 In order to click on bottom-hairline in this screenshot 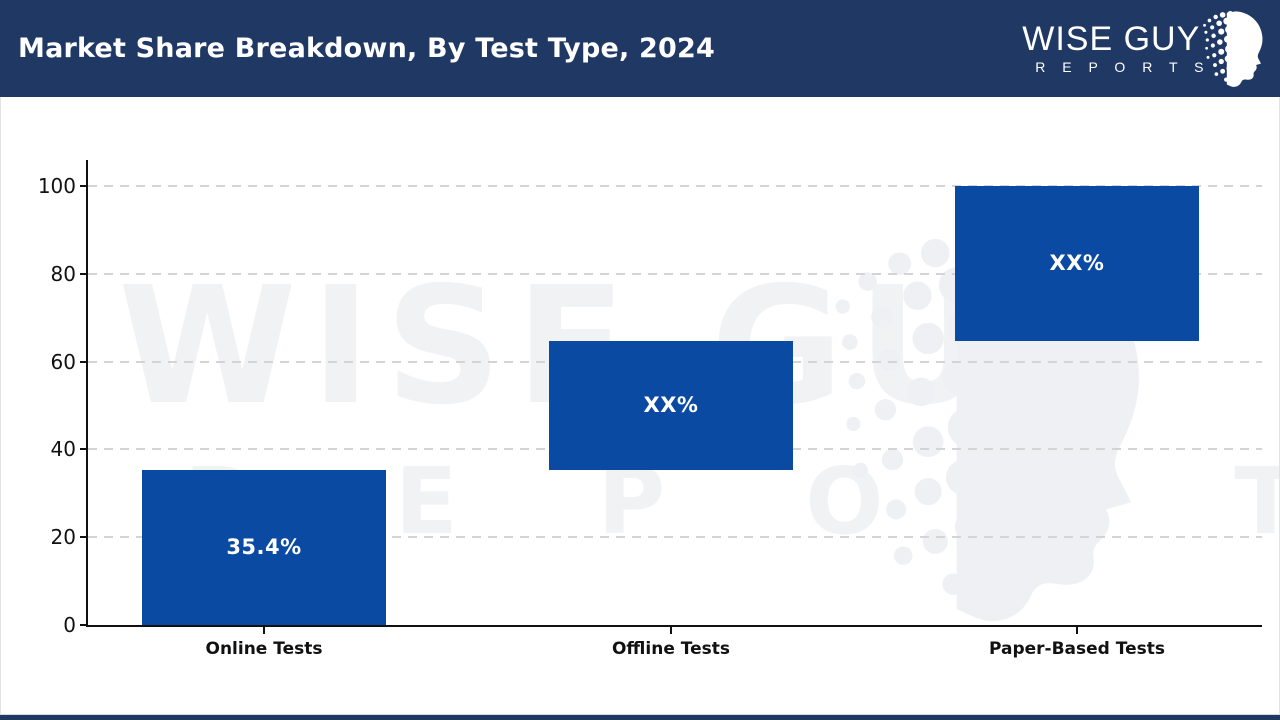, I will do `click(640, 714)`.